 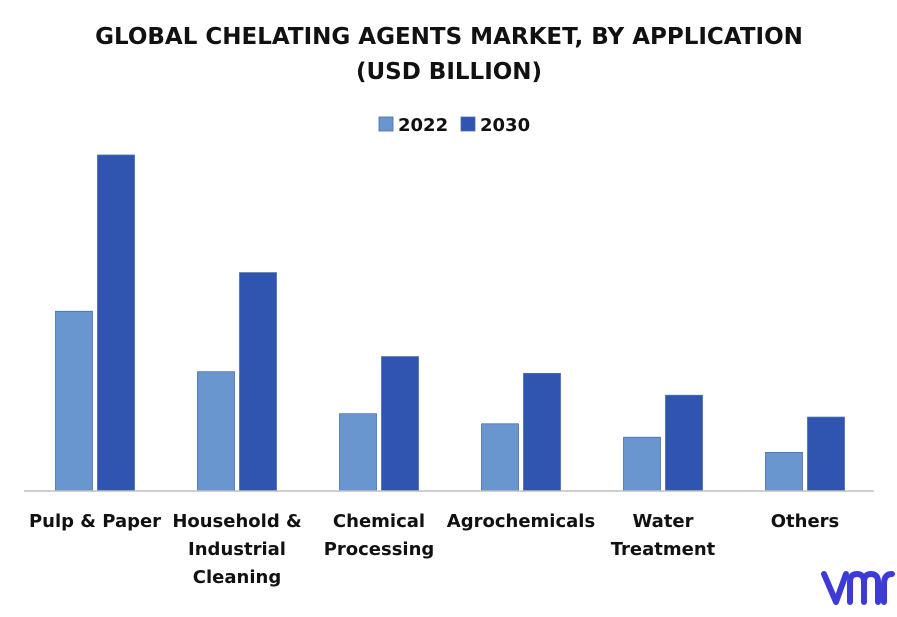 What do you see at coordinates (379, 549) in the screenshot?
I see `category-label-line: Processing` at bounding box center [379, 549].